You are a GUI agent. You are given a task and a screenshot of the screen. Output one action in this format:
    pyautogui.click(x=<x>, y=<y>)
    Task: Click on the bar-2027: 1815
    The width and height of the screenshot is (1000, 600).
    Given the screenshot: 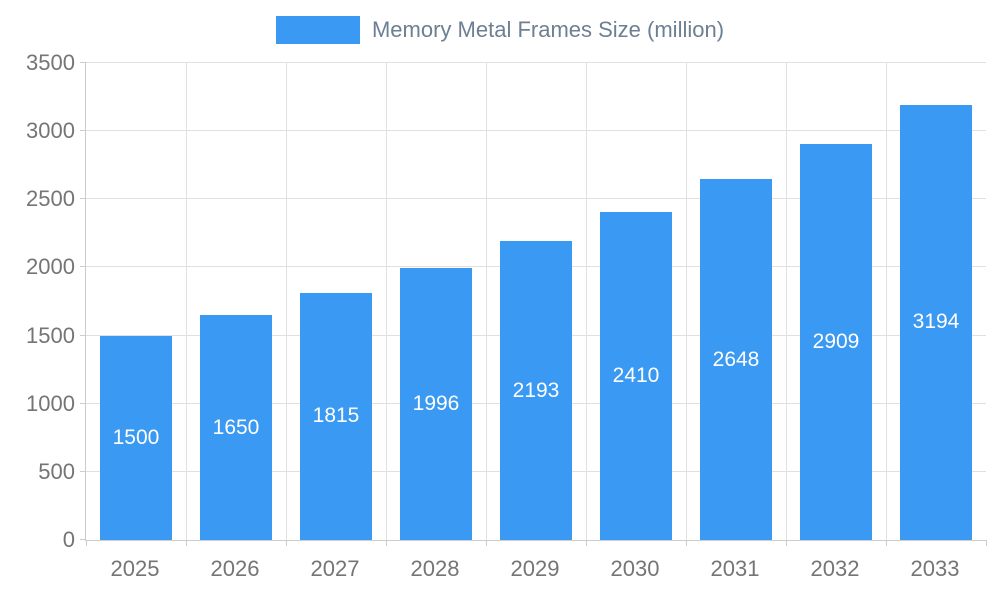 What is the action you would take?
    pyautogui.click(x=336, y=416)
    